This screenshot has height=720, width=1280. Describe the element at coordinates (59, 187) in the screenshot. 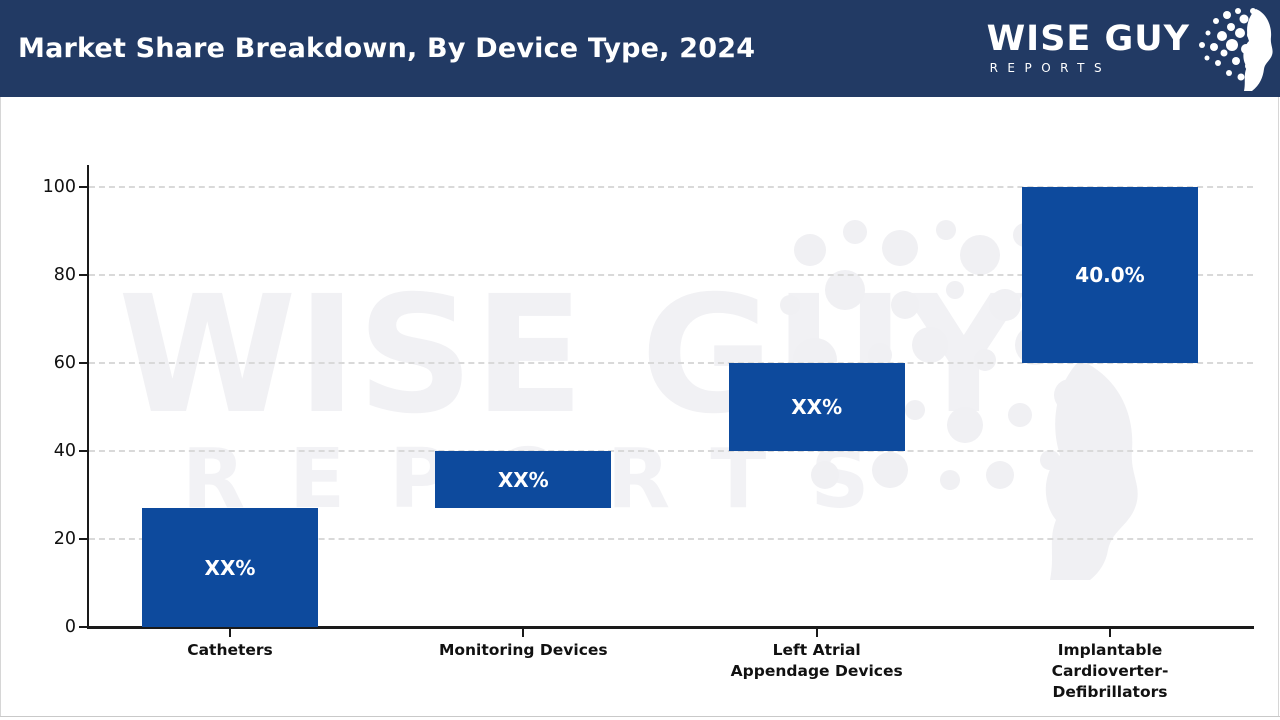

I see `y-tick-label-100: 100` at that location.